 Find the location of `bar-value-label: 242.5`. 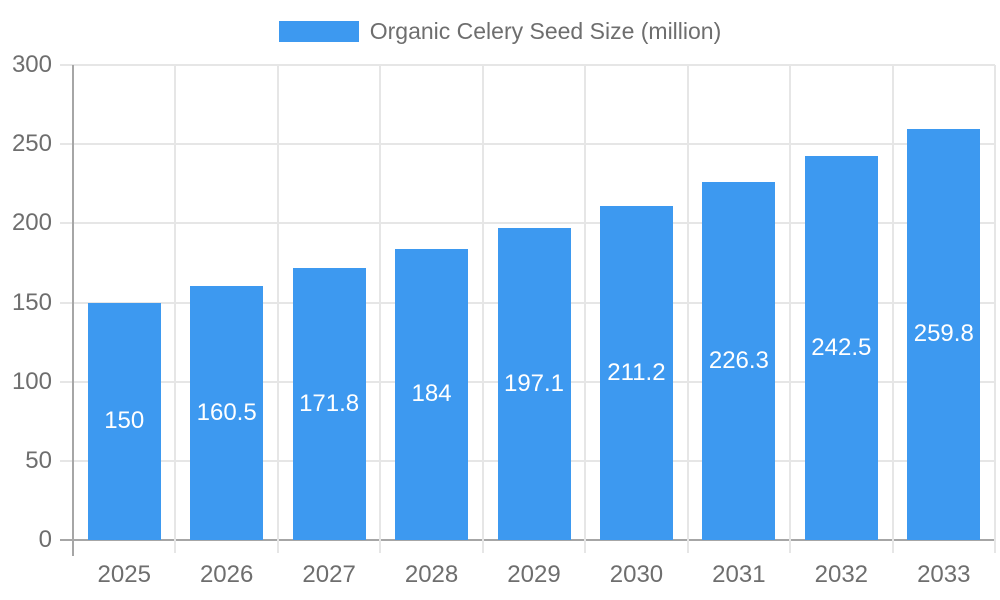

bar-value-label: 242.5 is located at coordinates (841, 348).